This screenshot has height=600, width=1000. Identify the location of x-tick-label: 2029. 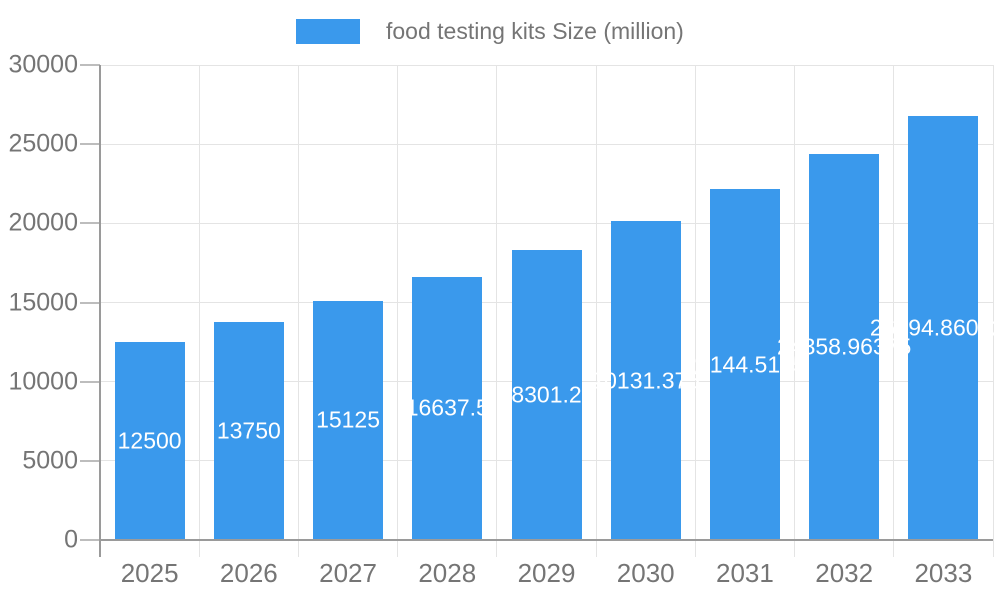
(546, 573).